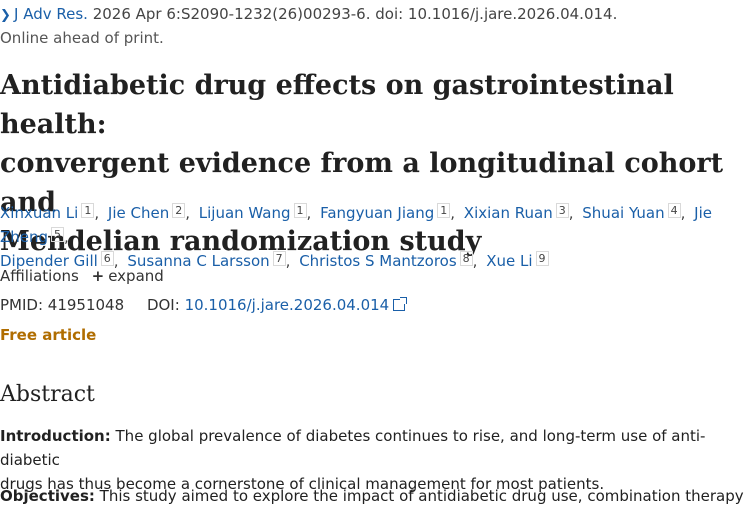  Describe the element at coordinates (562, 210) in the screenshot. I see `affiliation-number: 3` at that location.